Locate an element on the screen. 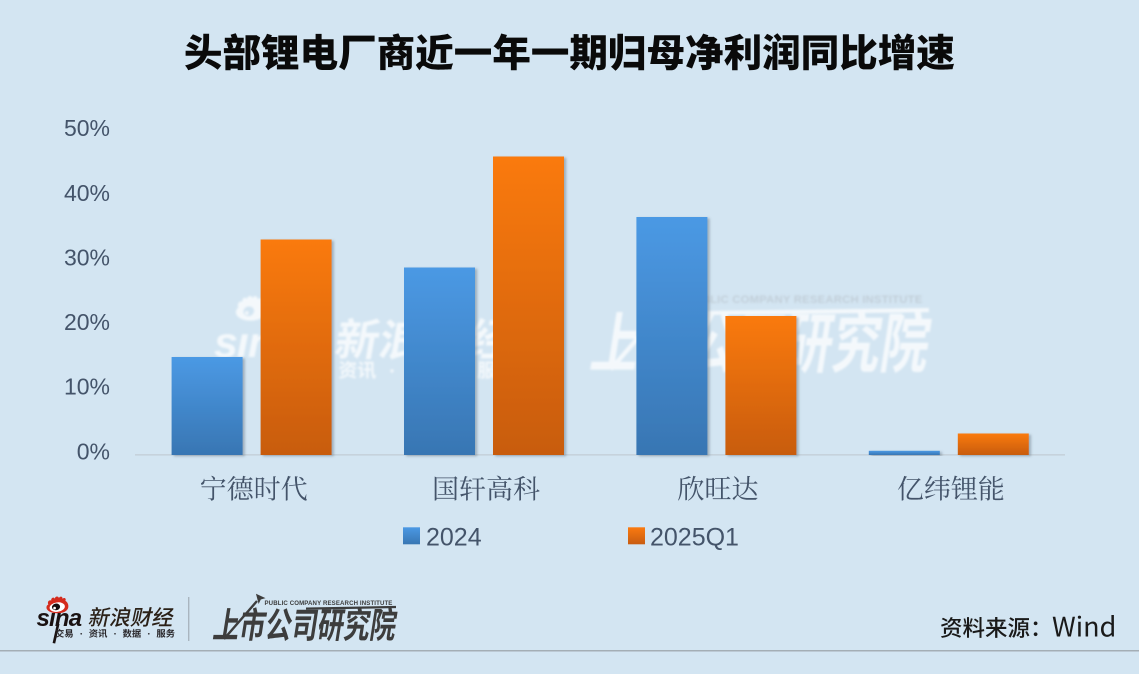  svg-text: 30% is located at coordinates (87, 257).